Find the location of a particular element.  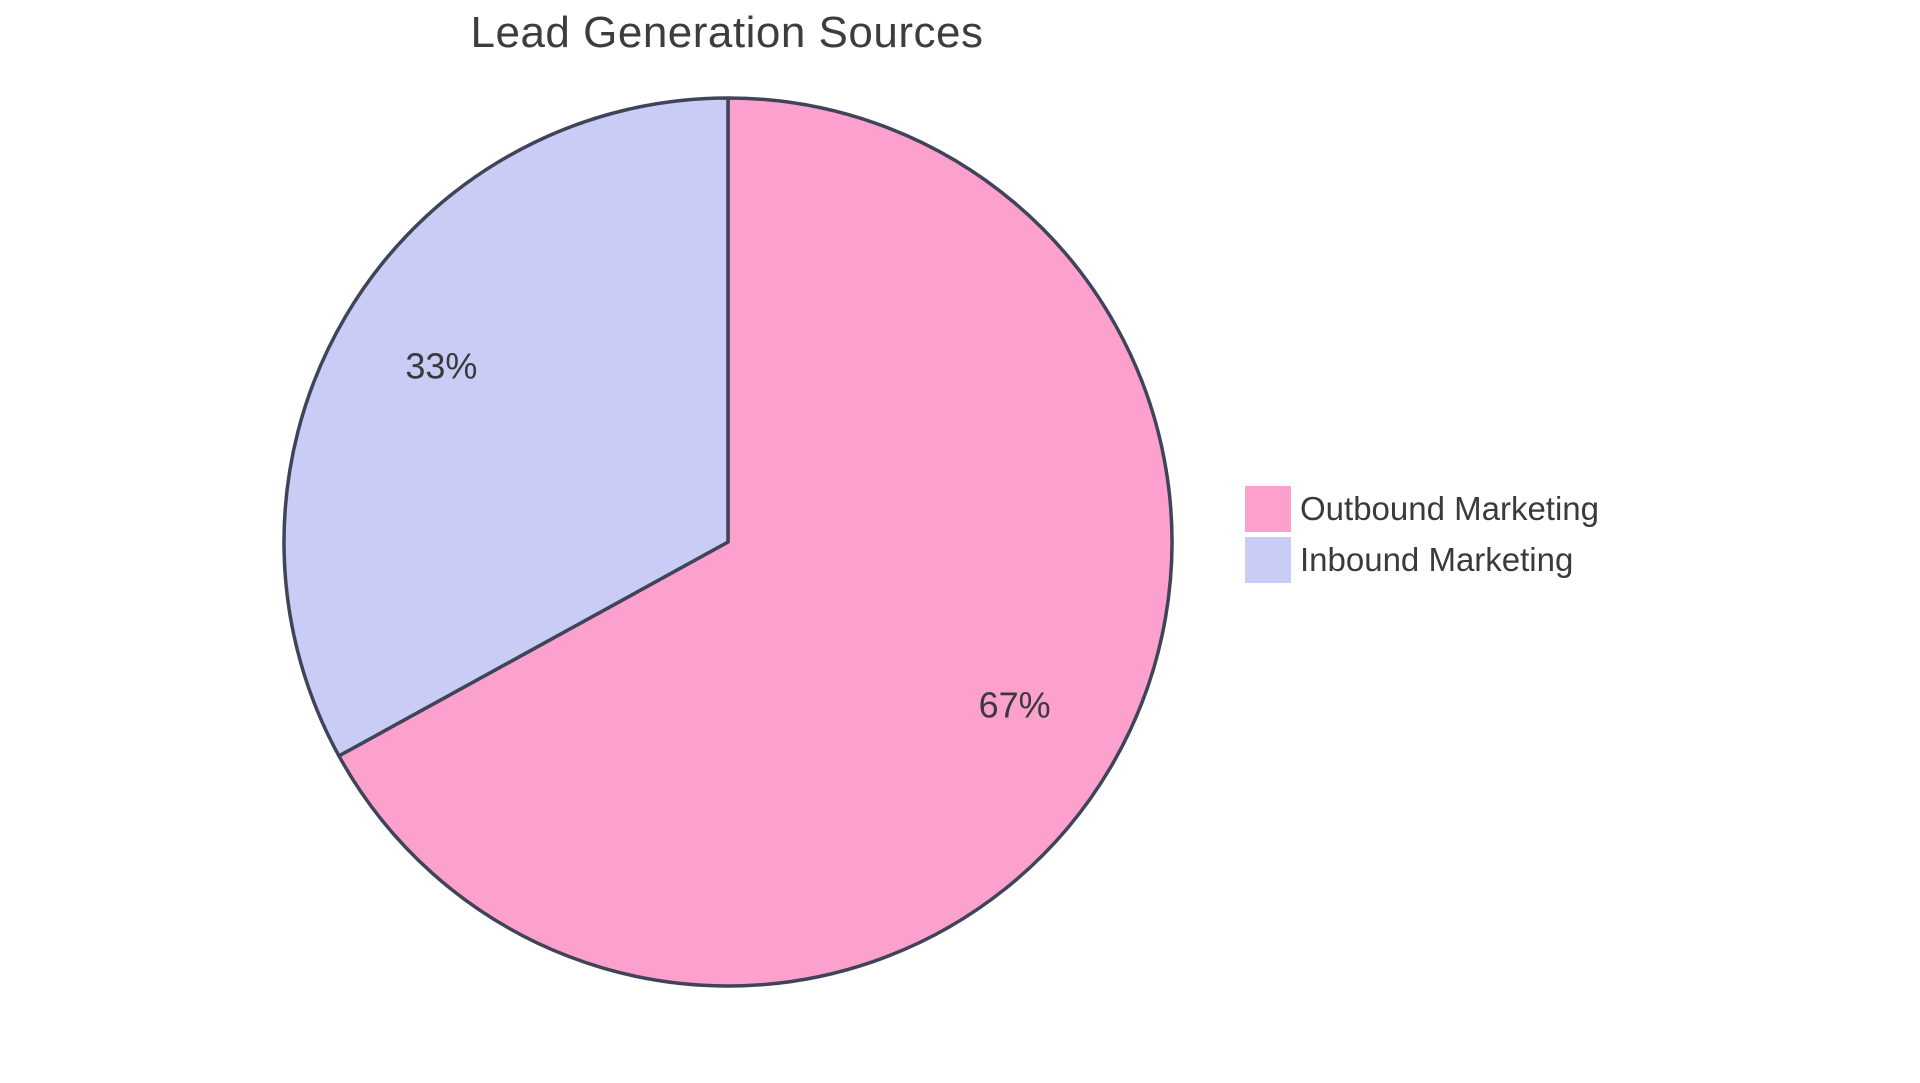

legend-label-outbound-marketing: Outbound Marketing is located at coordinates (1450, 508).